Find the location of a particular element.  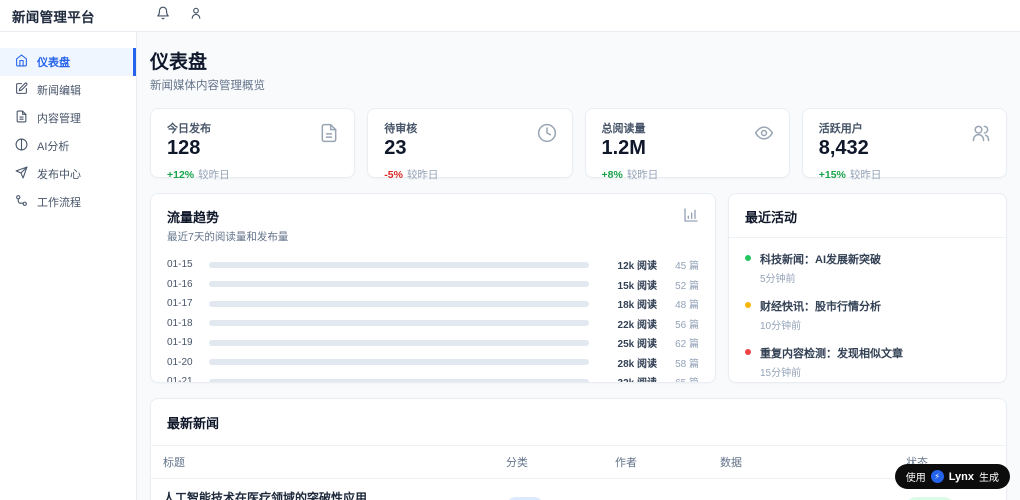

trend-articles-label: 65 篇 is located at coordinates (678, 378).